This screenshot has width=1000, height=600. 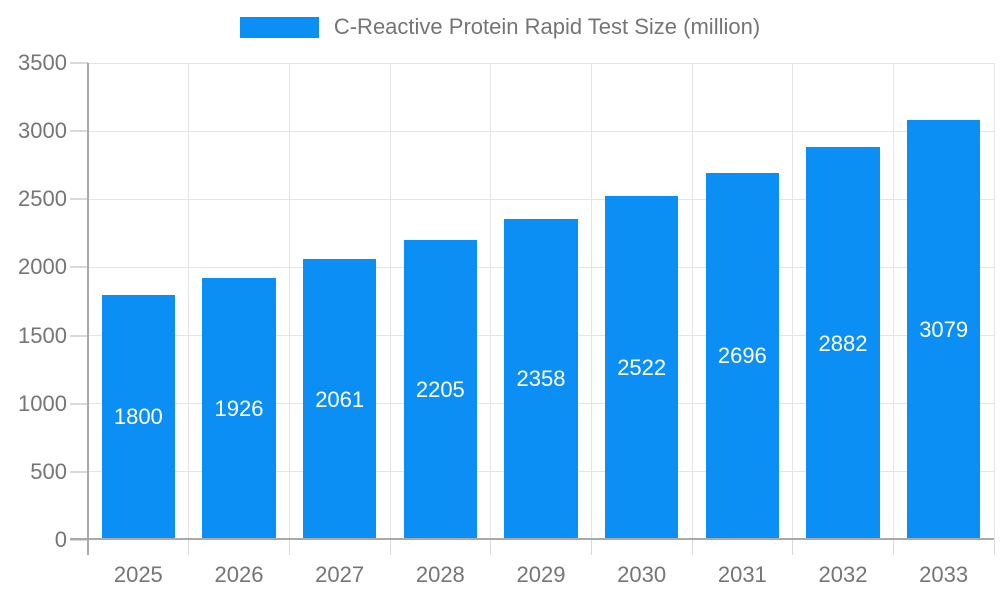 I want to click on legend-swatch, so click(x=279, y=27).